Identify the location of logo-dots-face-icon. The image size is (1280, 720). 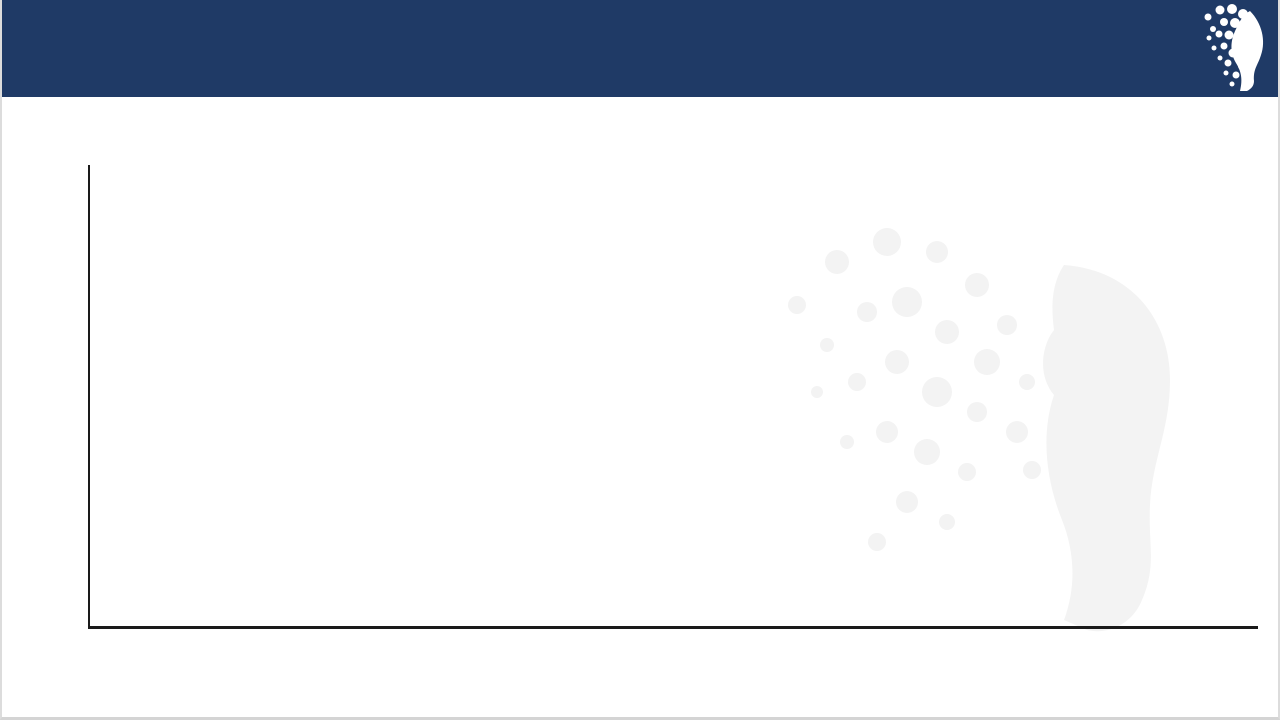
(1234, 47).